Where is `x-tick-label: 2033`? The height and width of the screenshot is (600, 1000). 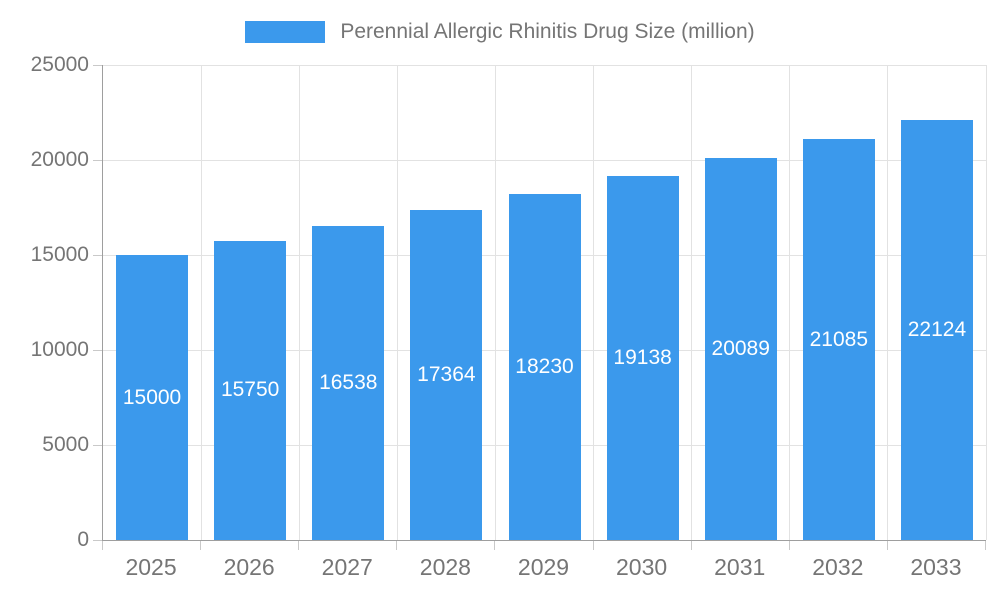
x-tick-label: 2033 is located at coordinates (936, 567).